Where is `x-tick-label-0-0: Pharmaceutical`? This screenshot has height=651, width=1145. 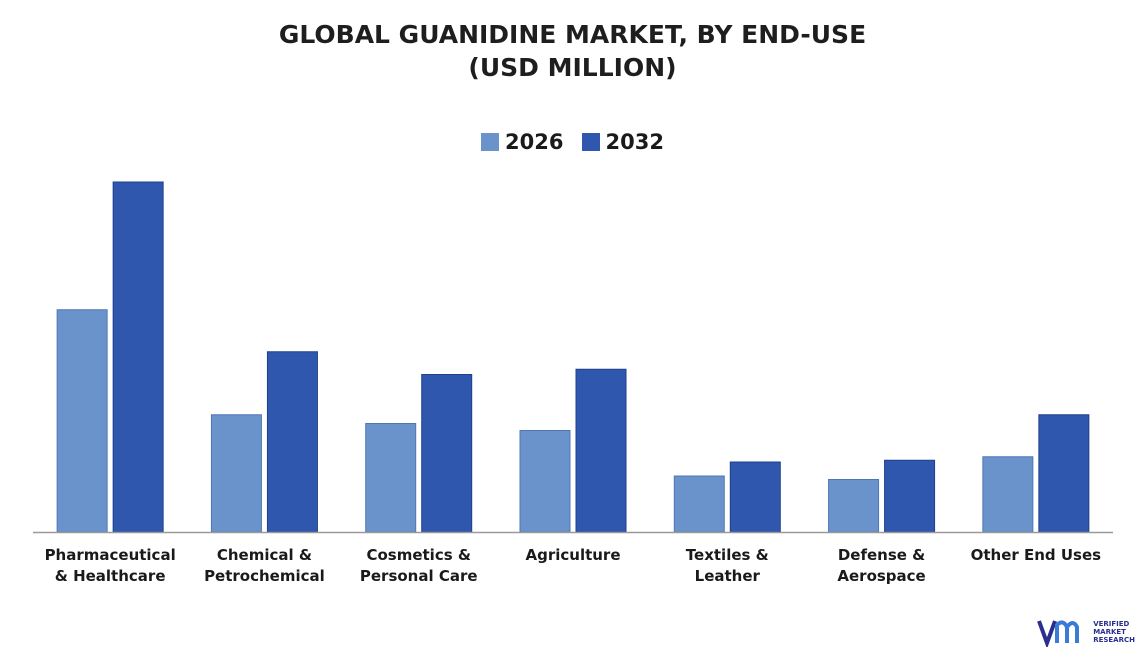
x-tick-label-0-0: Pharmaceutical is located at coordinates (110, 555).